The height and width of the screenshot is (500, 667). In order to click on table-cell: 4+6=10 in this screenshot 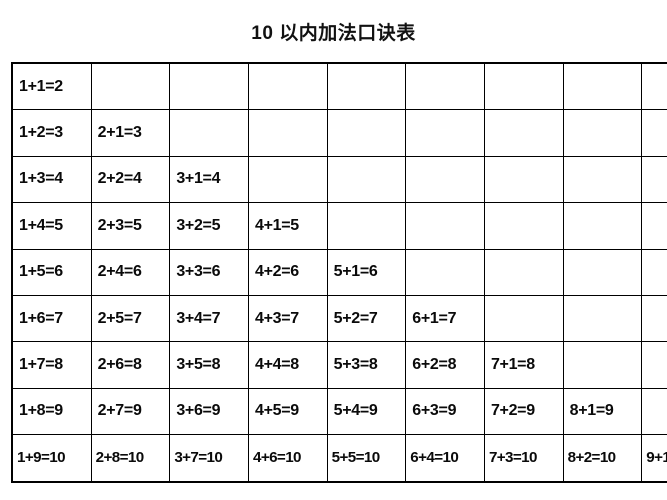, I will do `click(287, 458)`.